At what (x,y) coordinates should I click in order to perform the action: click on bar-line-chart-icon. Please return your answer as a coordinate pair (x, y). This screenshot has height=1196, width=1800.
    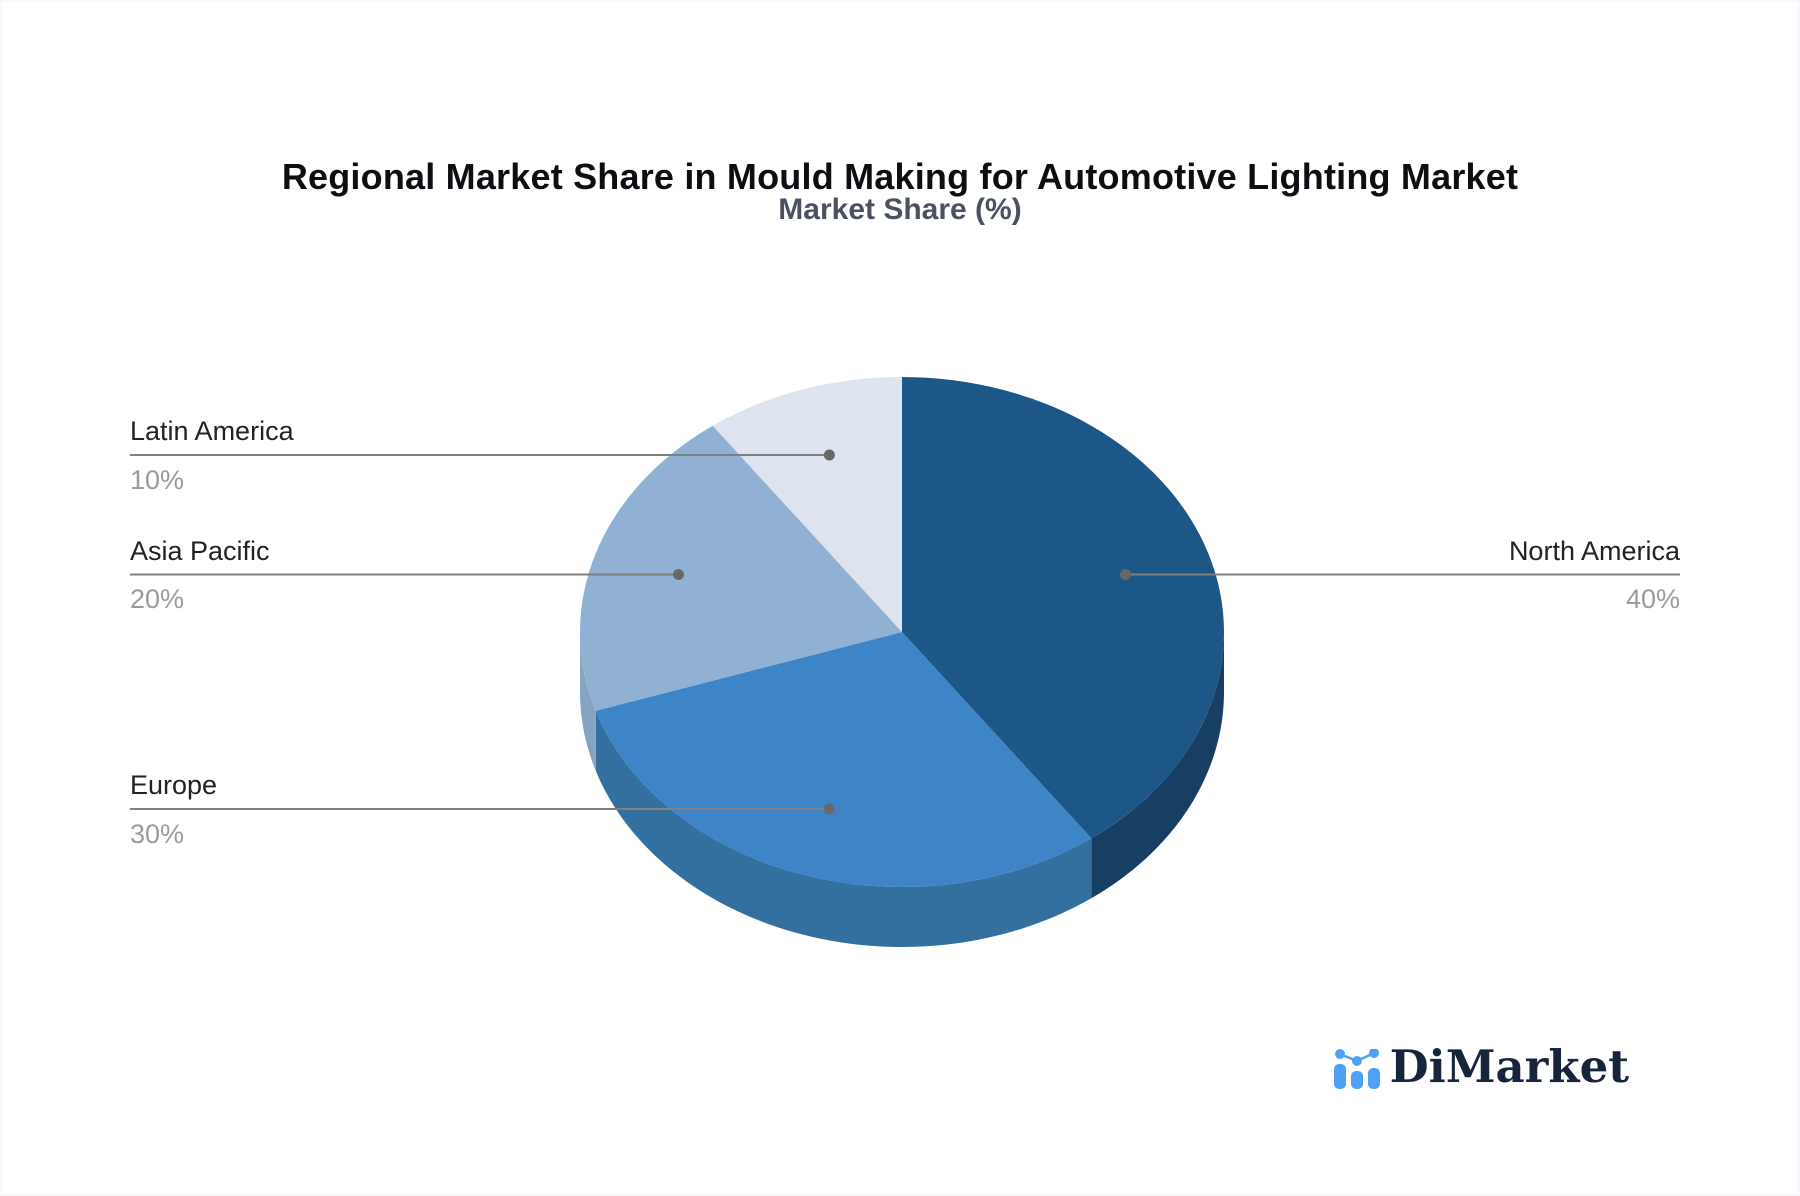
    Looking at the image, I should click on (1356, 1069).